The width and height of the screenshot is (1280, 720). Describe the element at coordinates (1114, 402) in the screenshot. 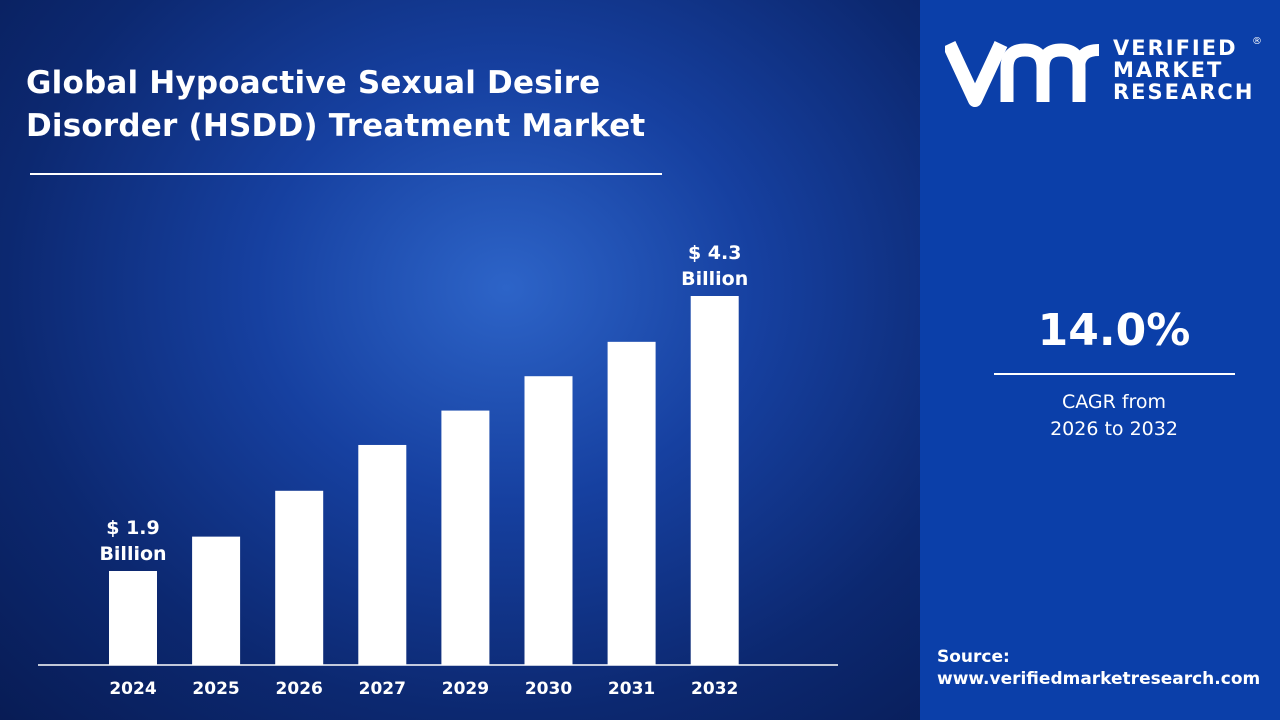

I see `cagr-label-line-1: CAGR from` at that location.